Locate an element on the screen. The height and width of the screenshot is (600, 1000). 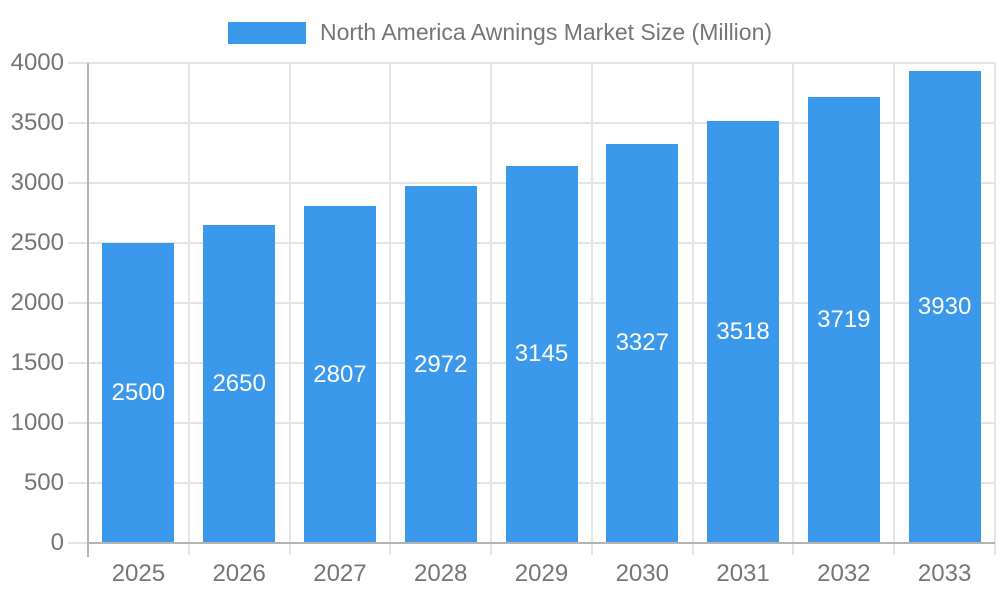
bar-2033: 3930 is located at coordinates (944, 307).